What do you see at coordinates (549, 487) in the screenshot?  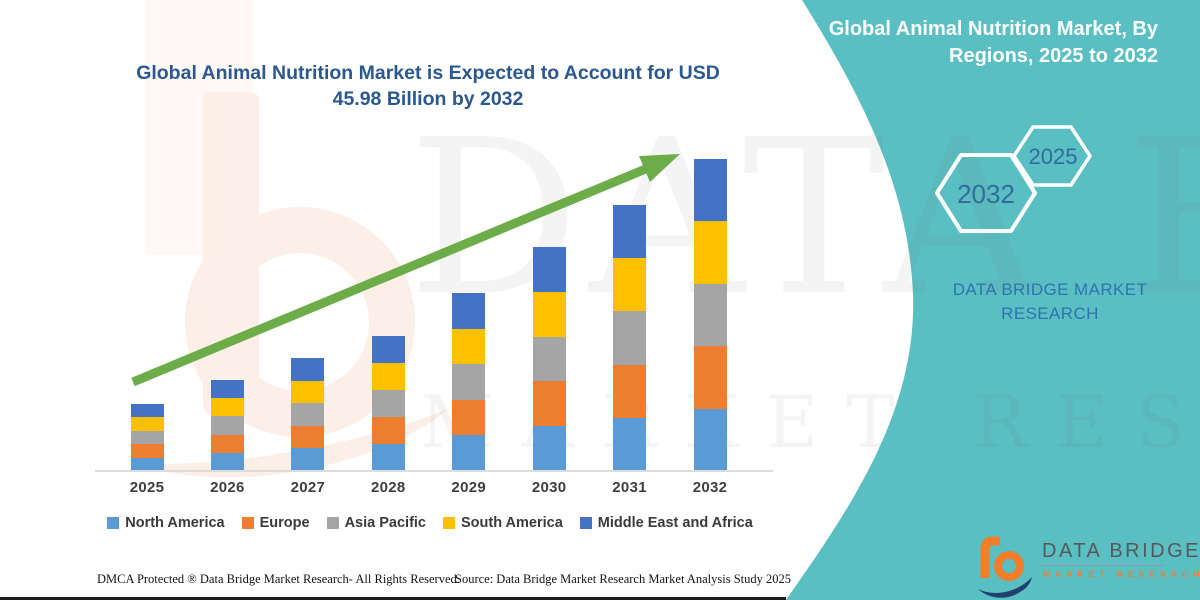 I see `x-axis-label-2030: 2030` at bounding box center [549, 487].